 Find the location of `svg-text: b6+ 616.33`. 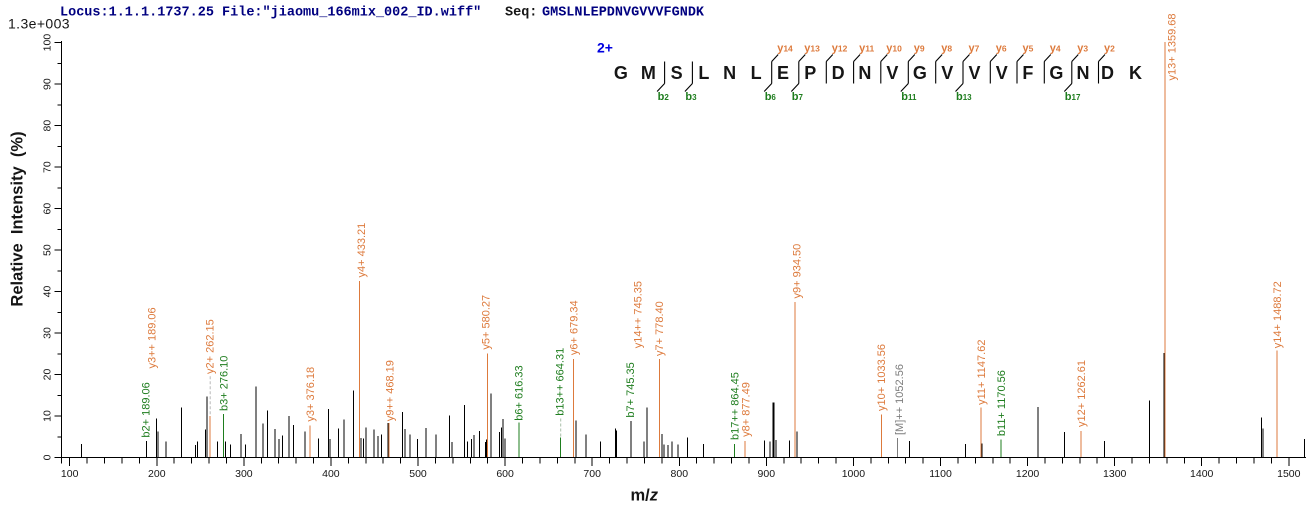

svg-text: b6+ 616.33 is located at coordinates (520, 392).